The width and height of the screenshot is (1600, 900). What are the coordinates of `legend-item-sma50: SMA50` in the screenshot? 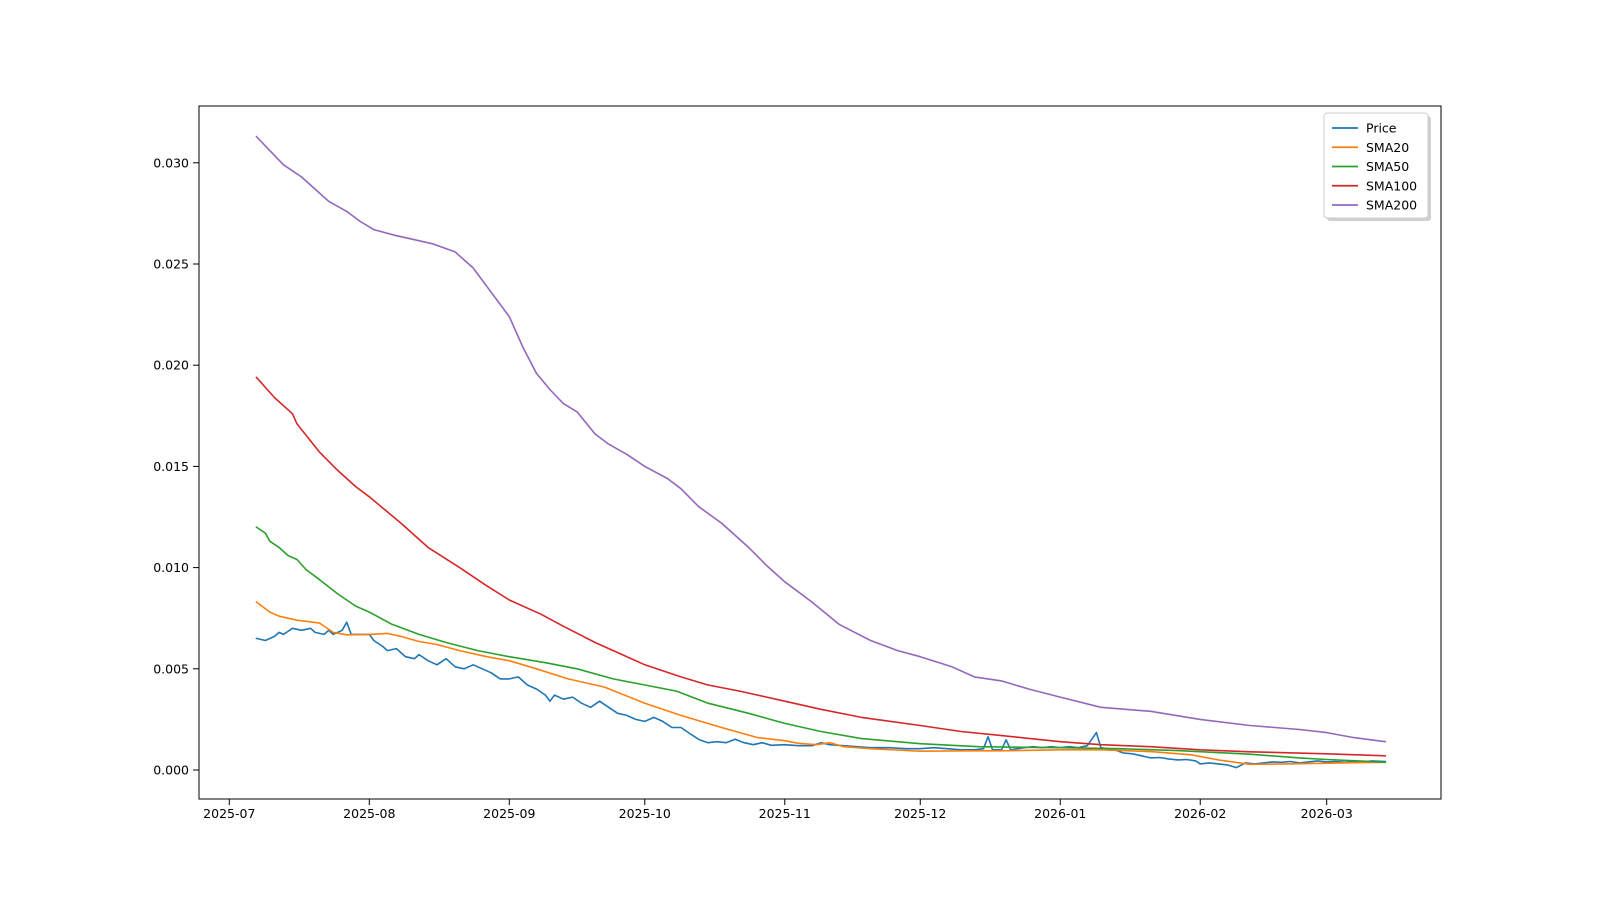 It's located at (1370, 166).